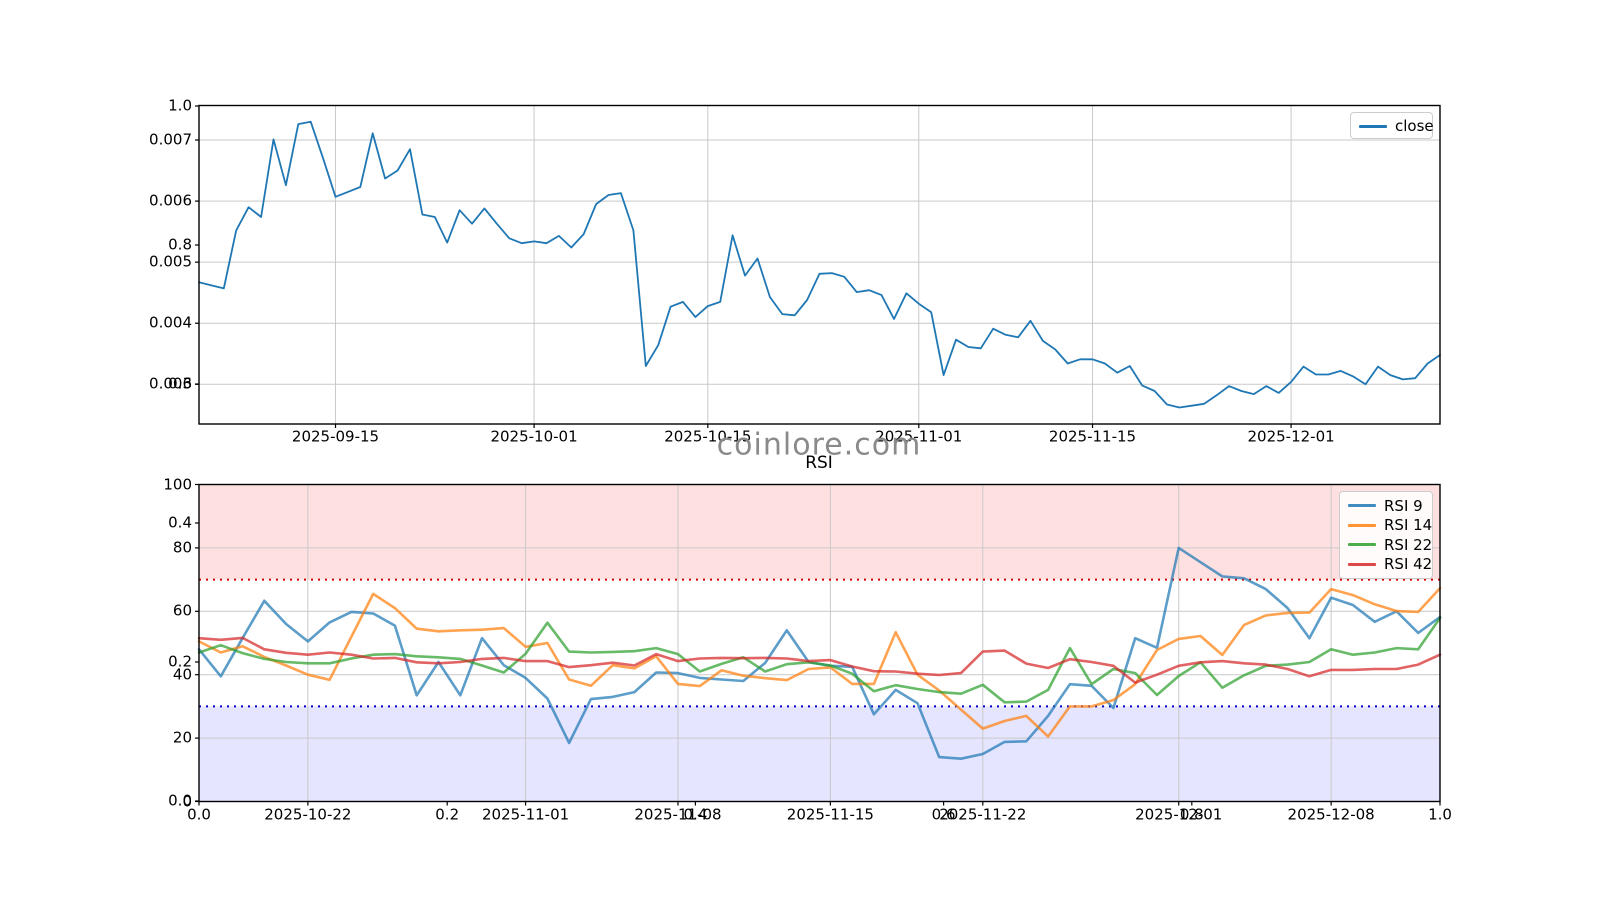 This screenshot has height=900, width=1600. I want to click on price-ytick: 0.005, so click(170, 261).